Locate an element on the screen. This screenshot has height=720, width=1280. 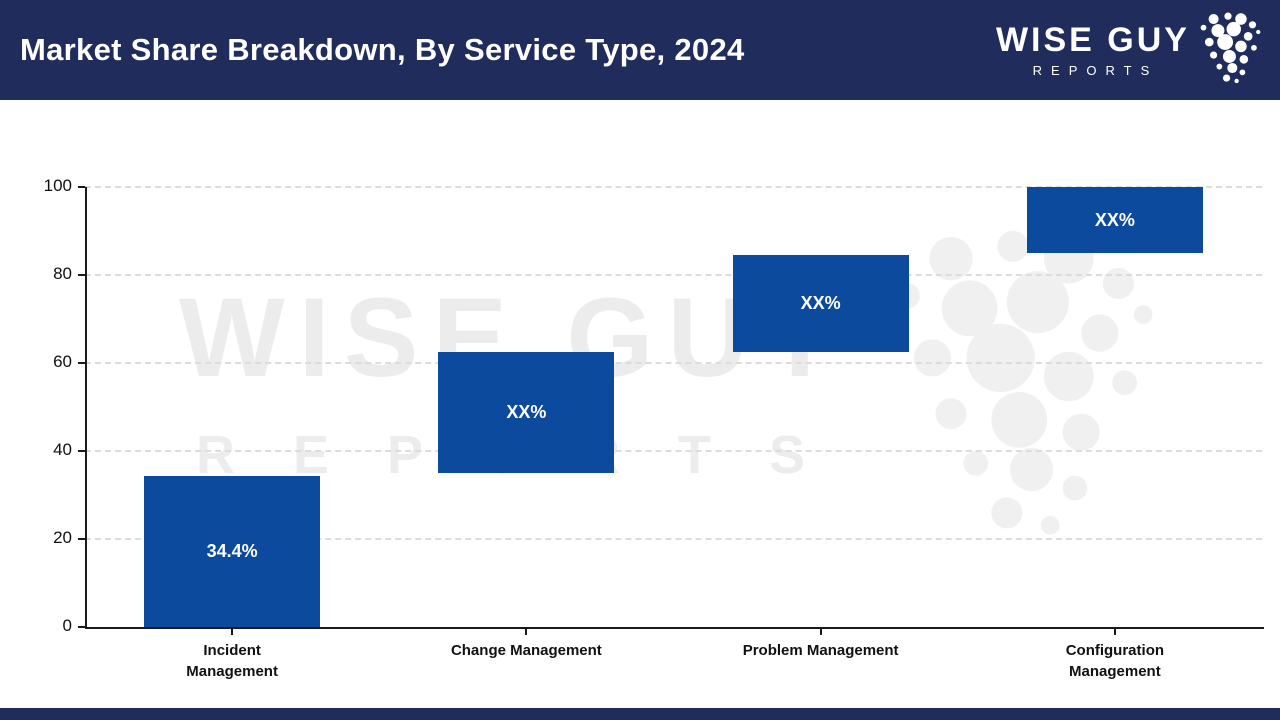
x-category-label-line: Incident is located at coordinates (232, 650).